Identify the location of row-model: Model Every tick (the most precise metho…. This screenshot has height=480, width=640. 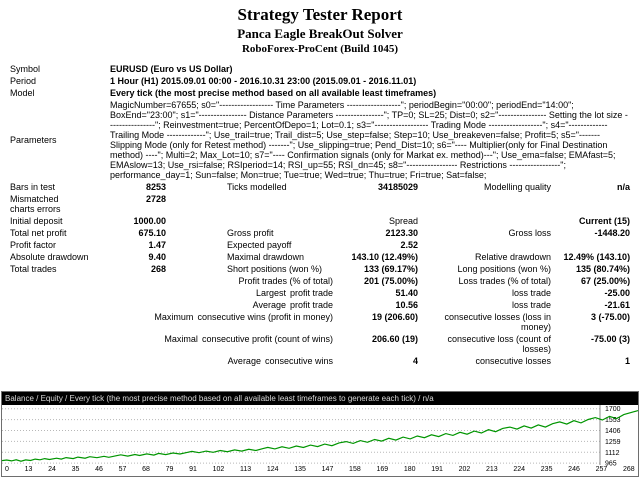
(320, 92).